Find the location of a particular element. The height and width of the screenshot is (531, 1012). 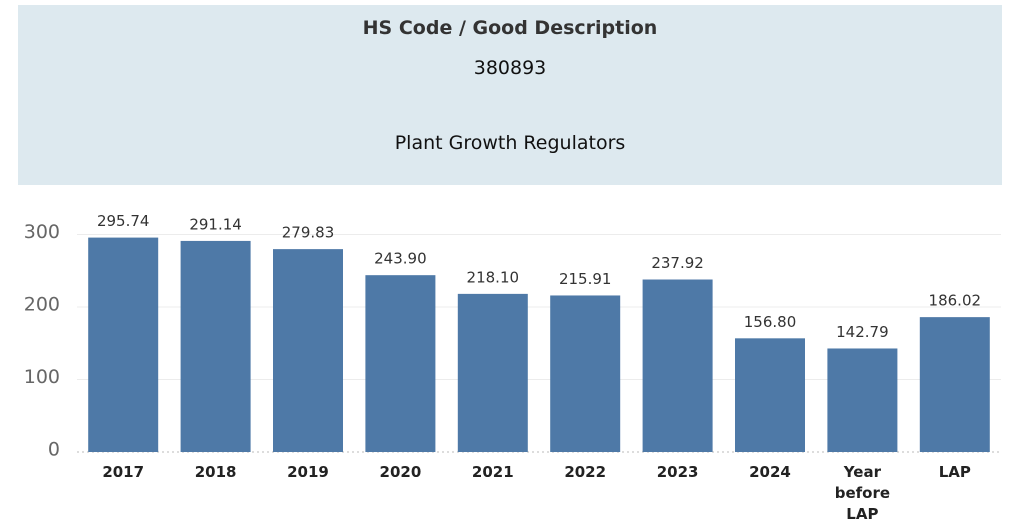

x-tick-label: 2017 is located at coordinates (123, 472).